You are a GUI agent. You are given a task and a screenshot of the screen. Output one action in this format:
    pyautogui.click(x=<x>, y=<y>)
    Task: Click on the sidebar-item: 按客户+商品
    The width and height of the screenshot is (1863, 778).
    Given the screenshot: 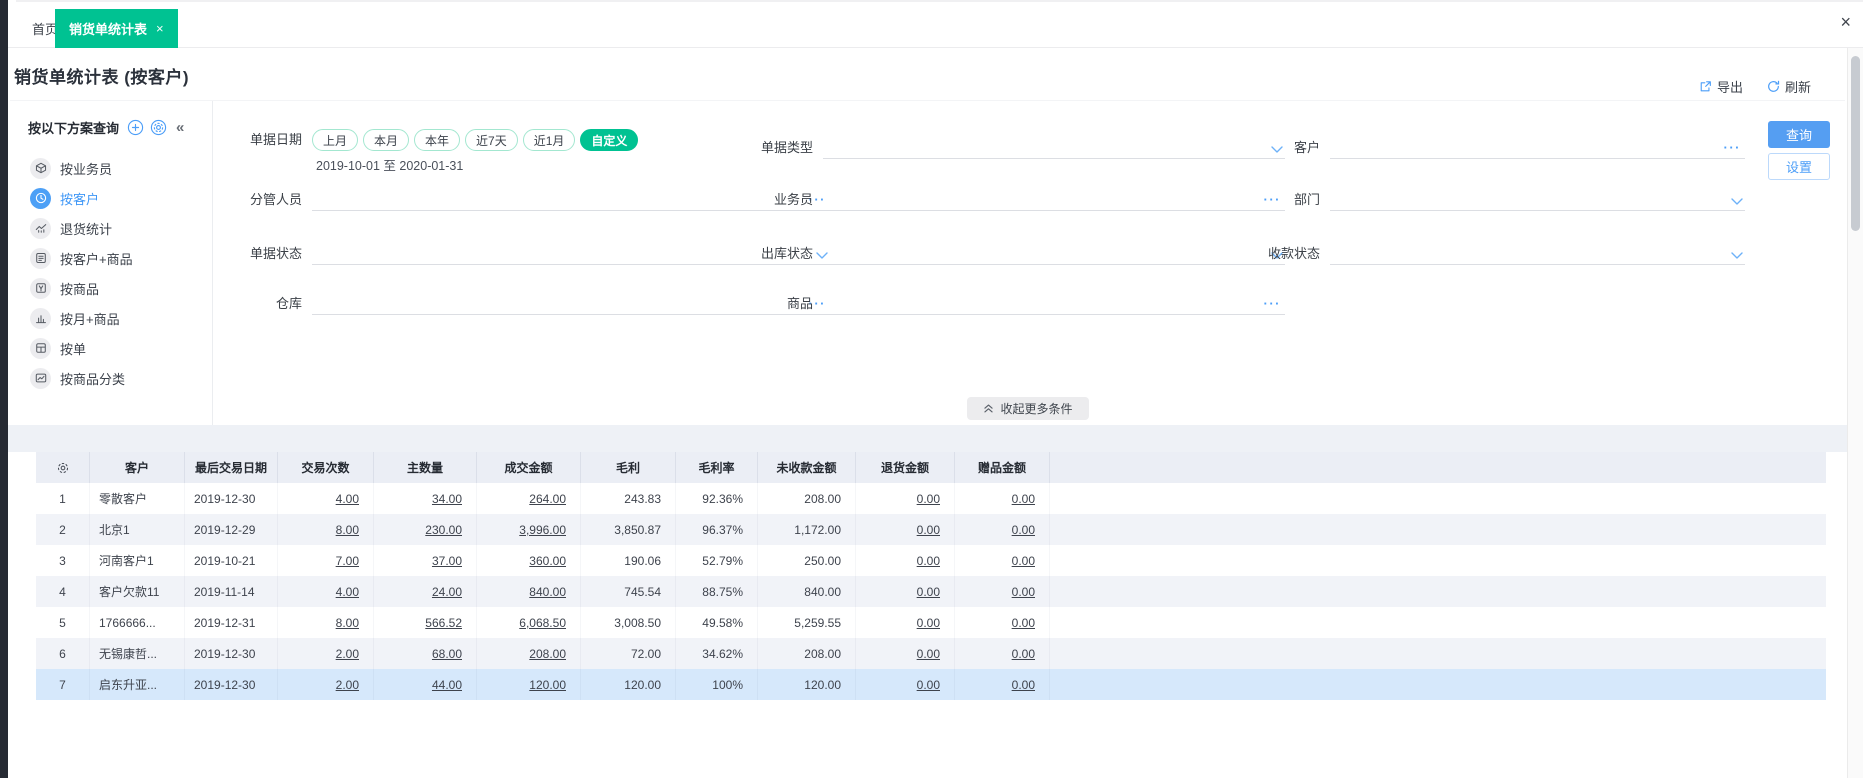 What is the action you would take?
    pyautogui.click(x=111, y=258)
    